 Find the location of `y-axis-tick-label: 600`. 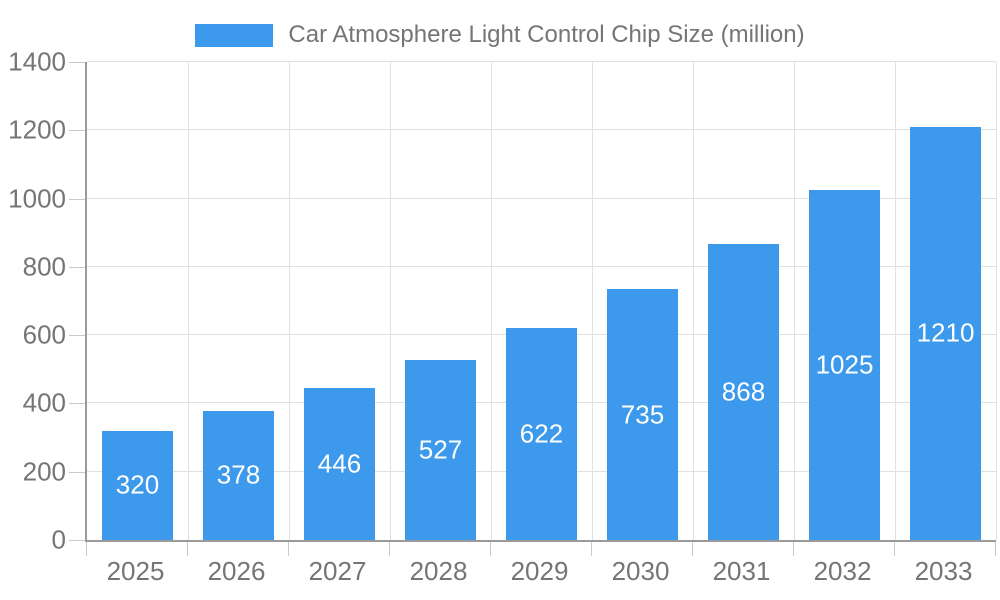

y-axis-tick-label: 600 is located at coordinates (44, 334).